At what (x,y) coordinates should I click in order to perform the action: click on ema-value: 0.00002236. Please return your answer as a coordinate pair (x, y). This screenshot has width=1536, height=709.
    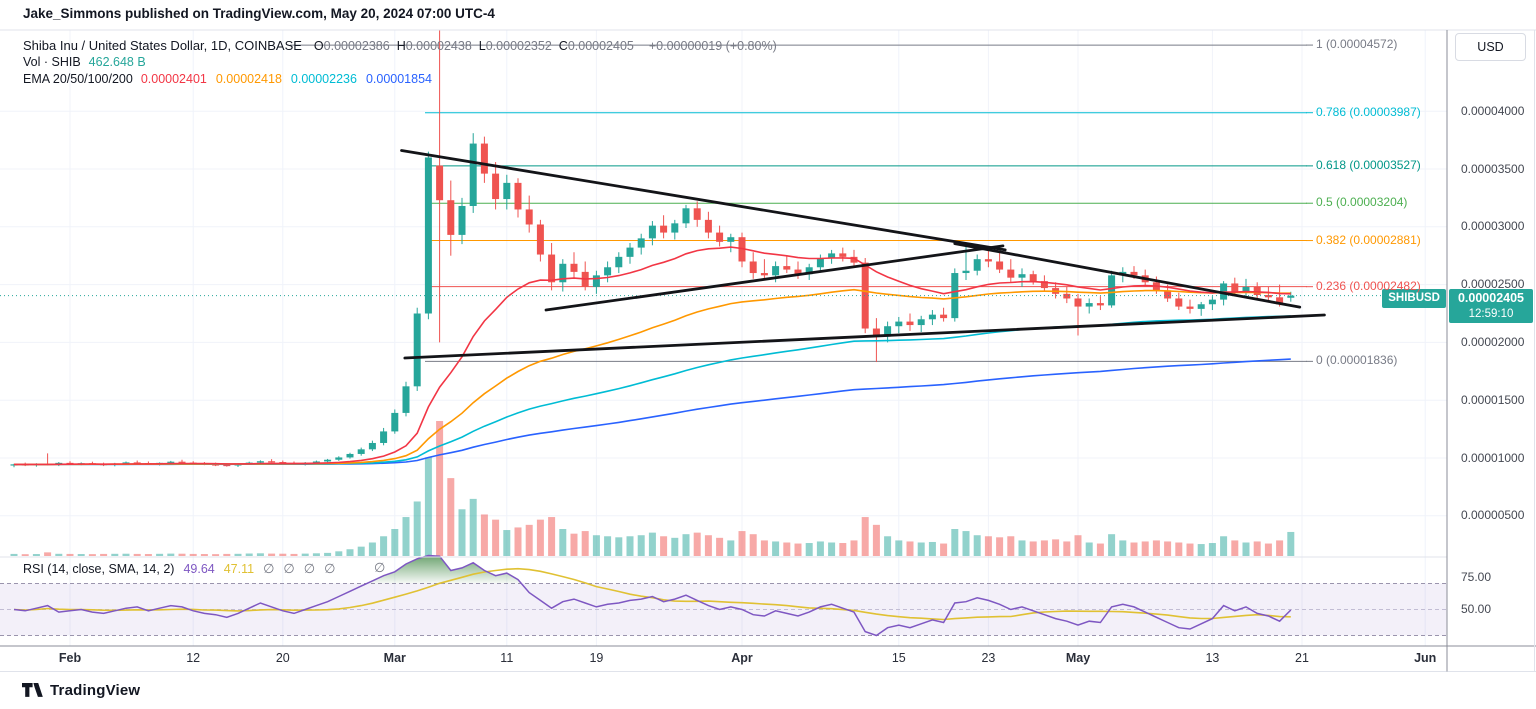
    Looking at the image, I should click on (323, 79).